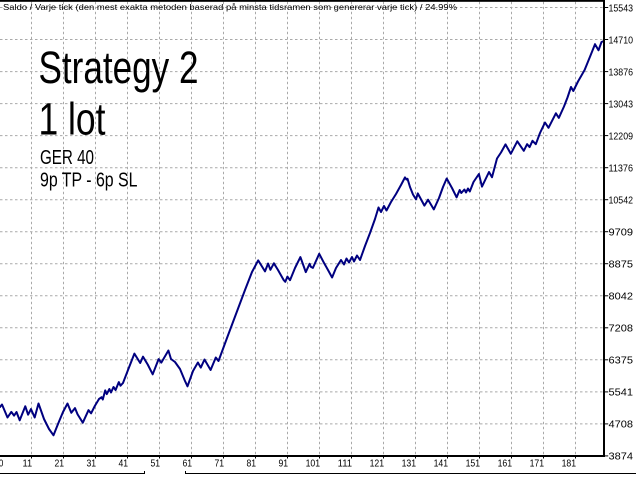 The image size is (640, 480). What do you see at coordinates (621, 104) in the screenshot?
I see `svg-text: 13043` at bounding box center [621, 104].